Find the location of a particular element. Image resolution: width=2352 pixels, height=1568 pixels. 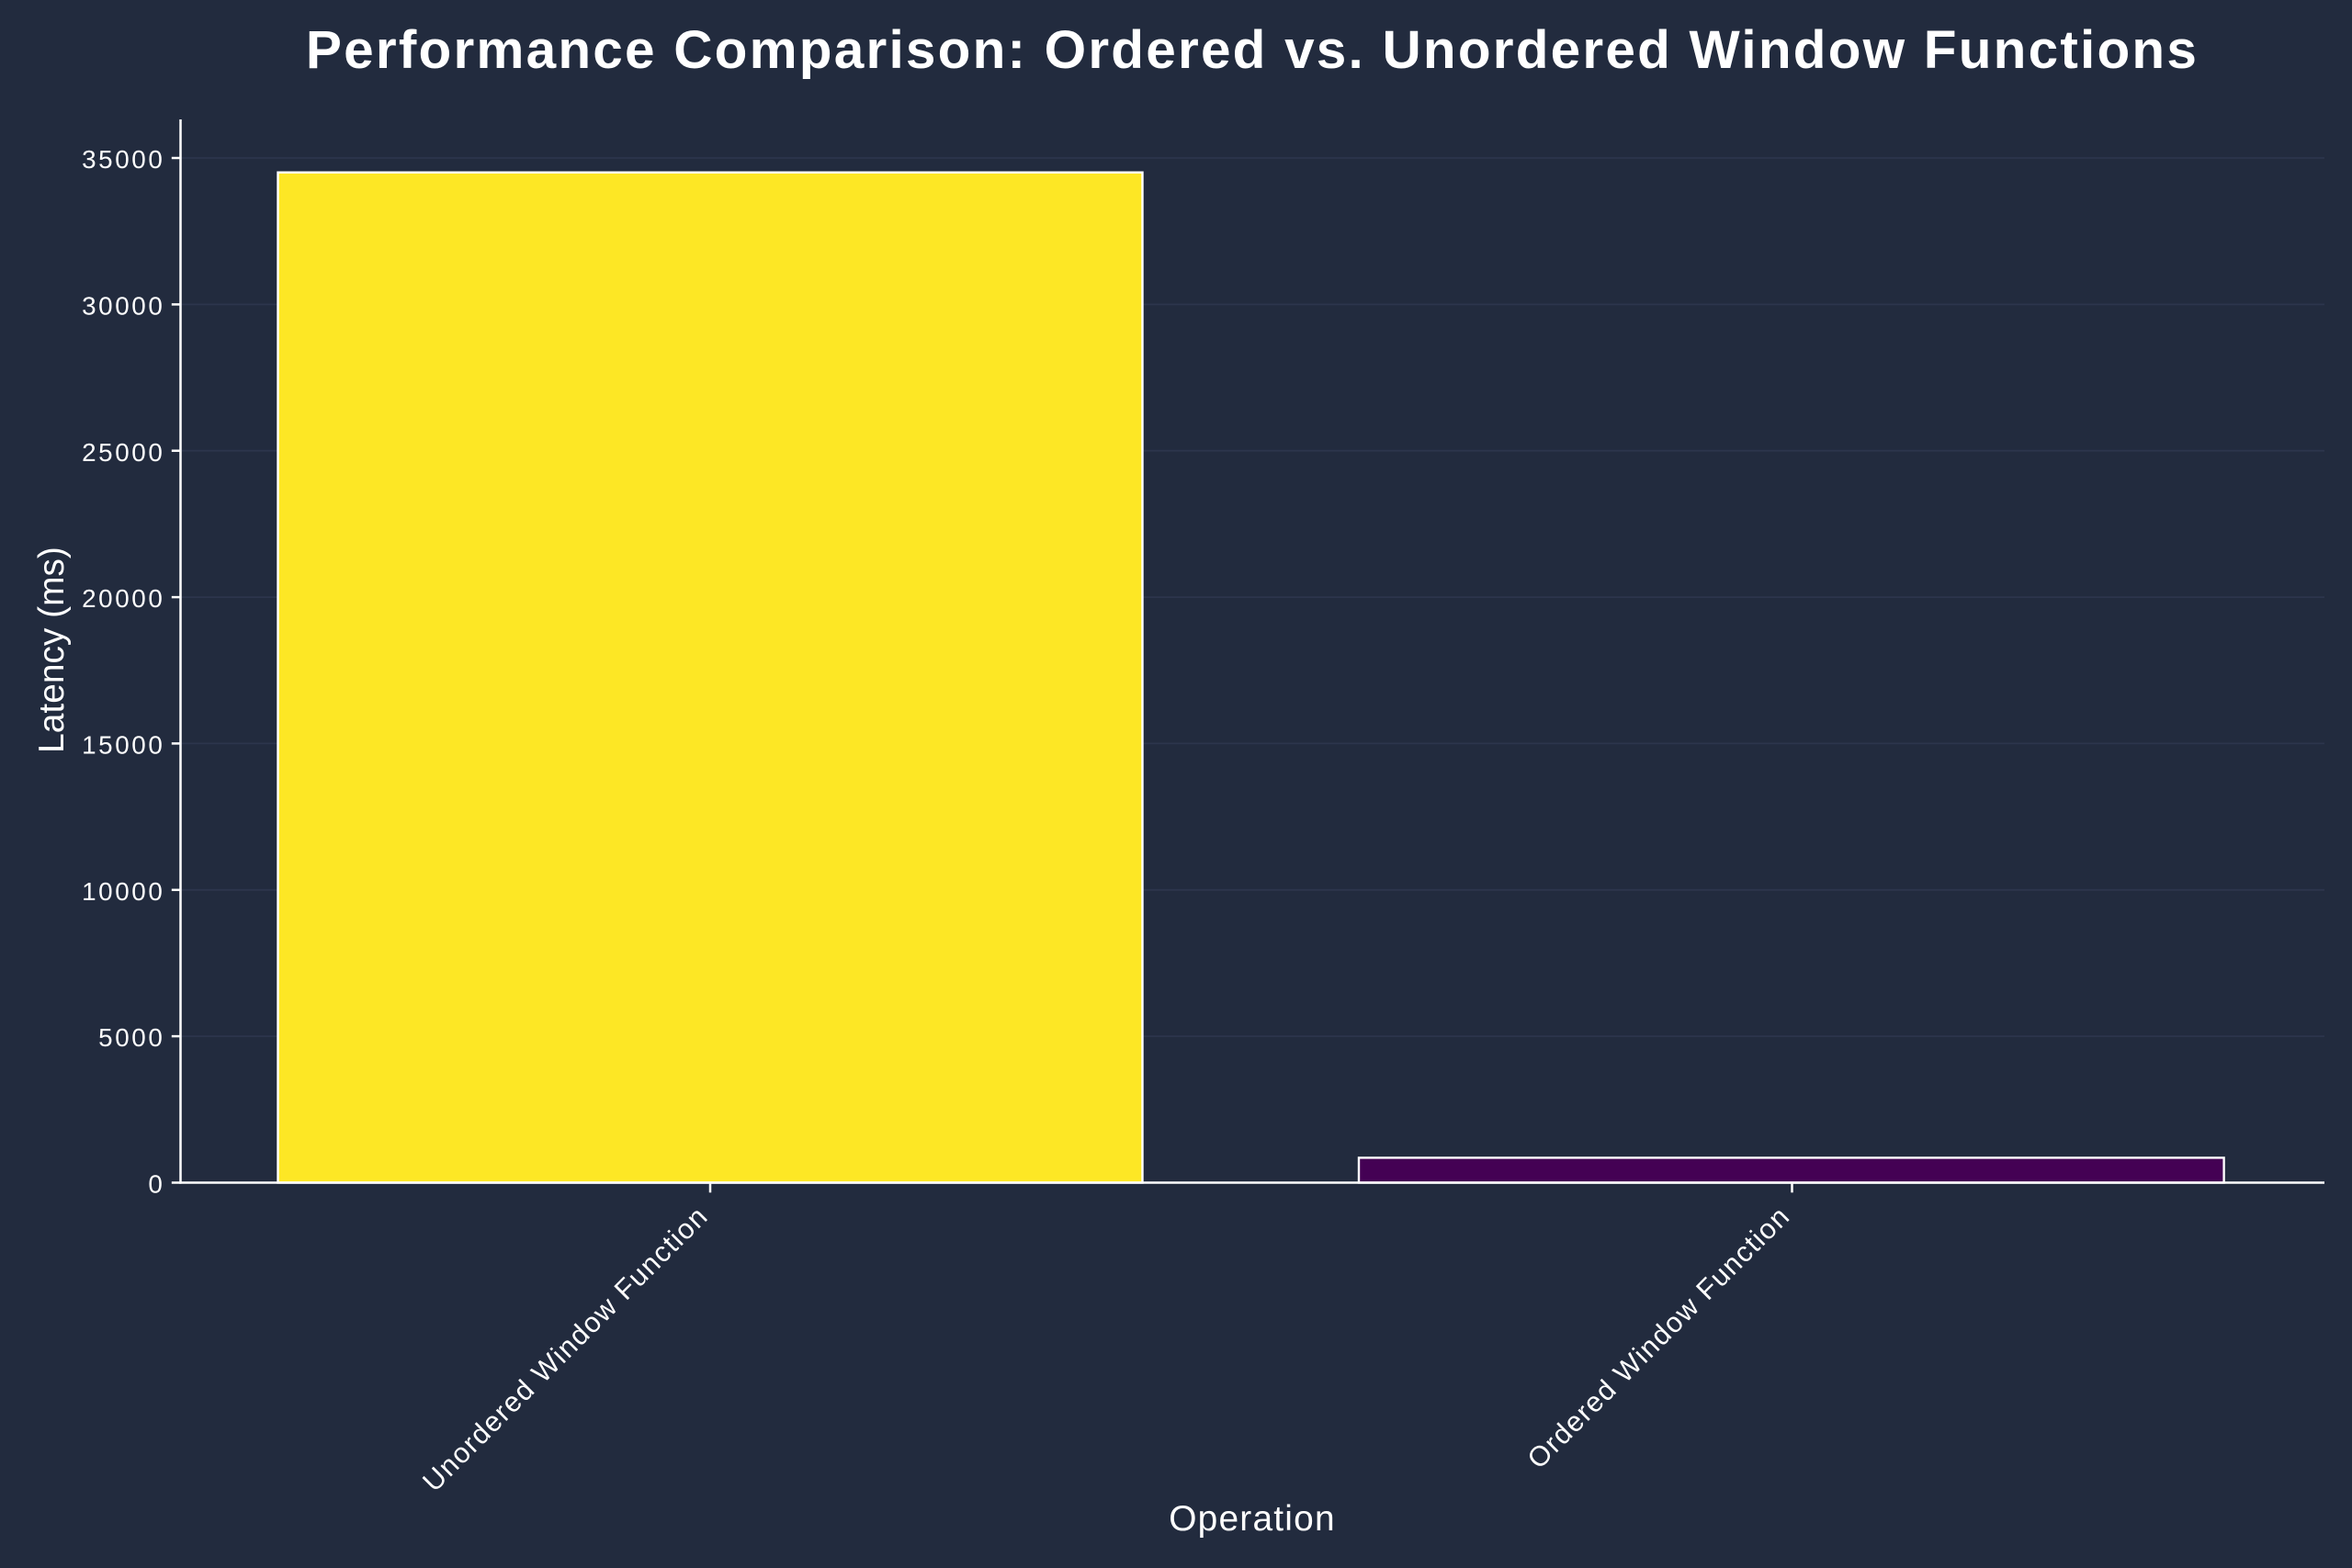

svg-text: Latency (ms) is located at coordinates (52, 650).